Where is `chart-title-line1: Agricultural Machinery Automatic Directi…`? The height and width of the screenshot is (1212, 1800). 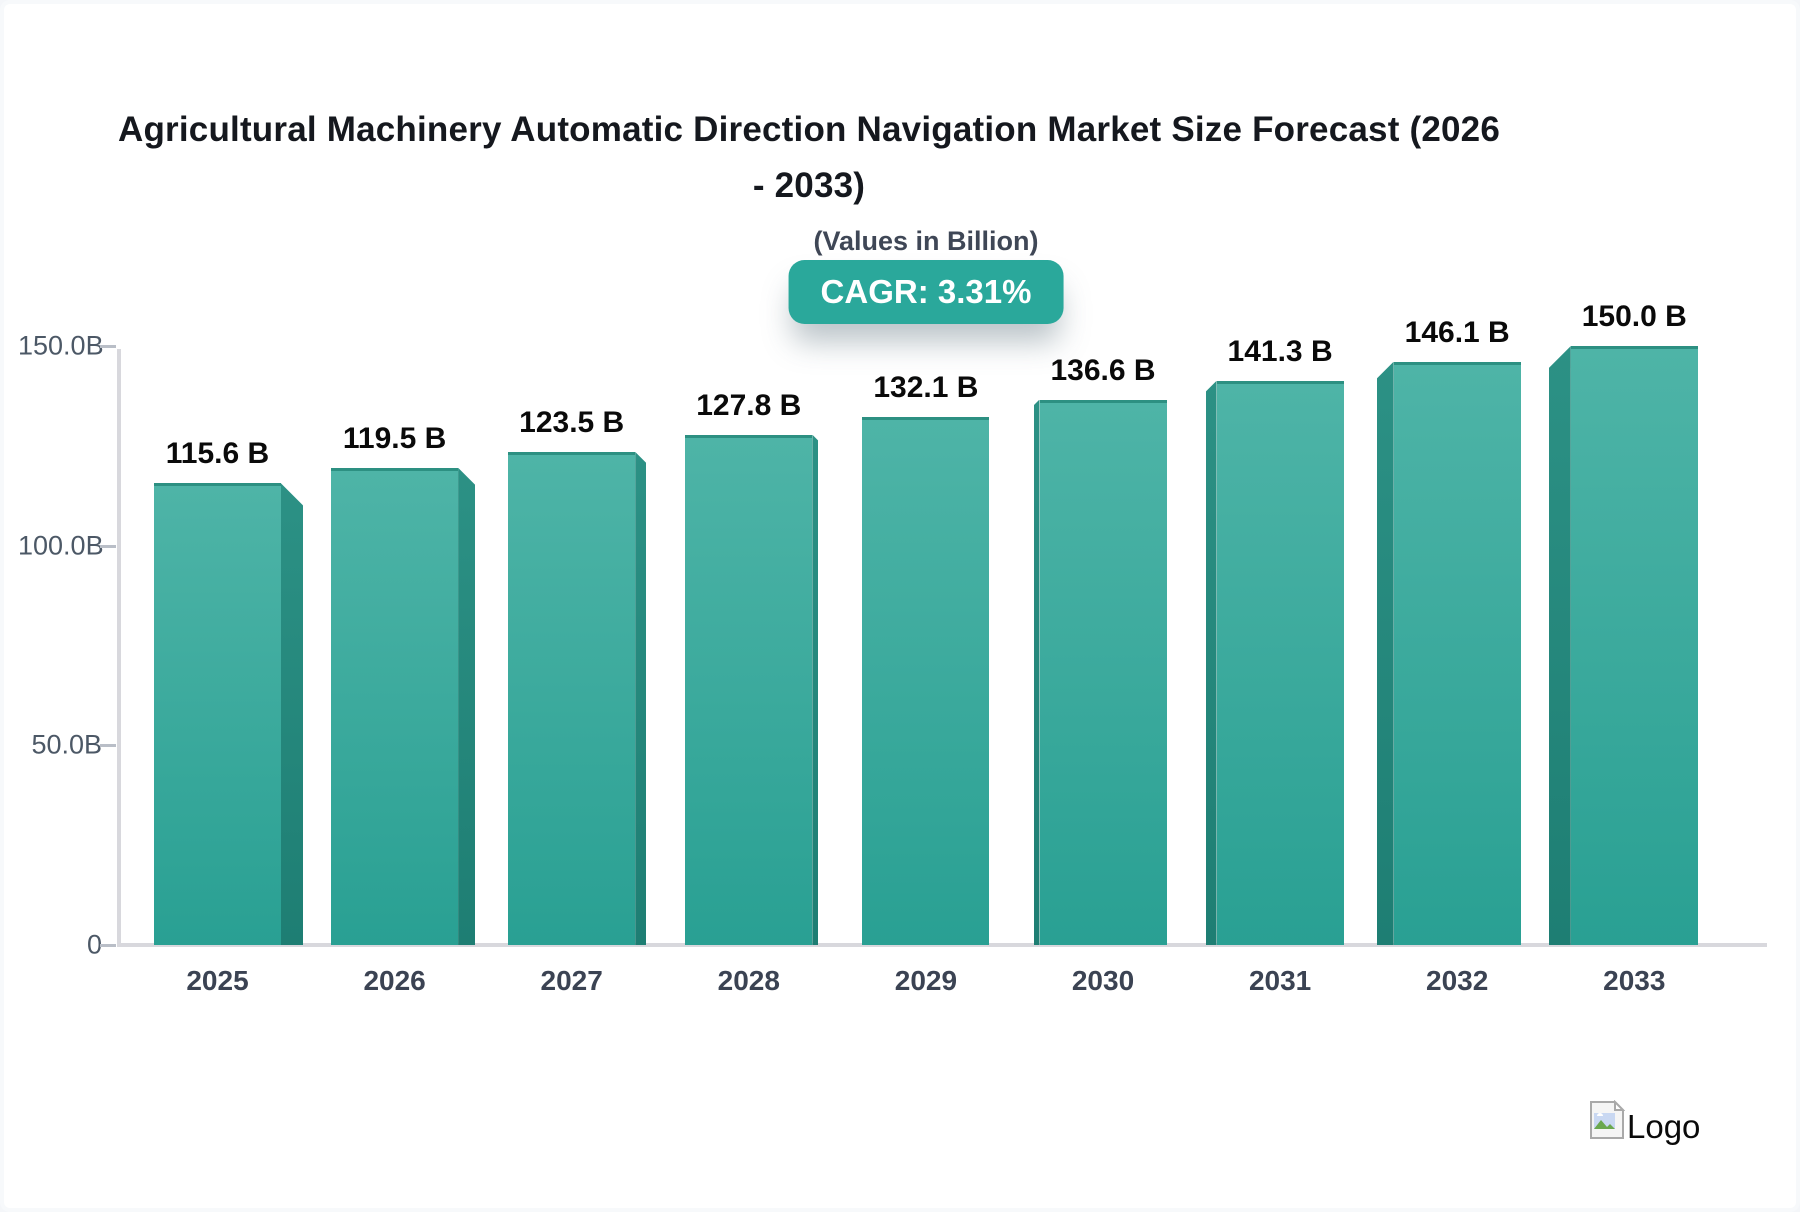 chart-title-line1: Agricultural Machinery Automatic Directi… is located at coordinates (809, 129).